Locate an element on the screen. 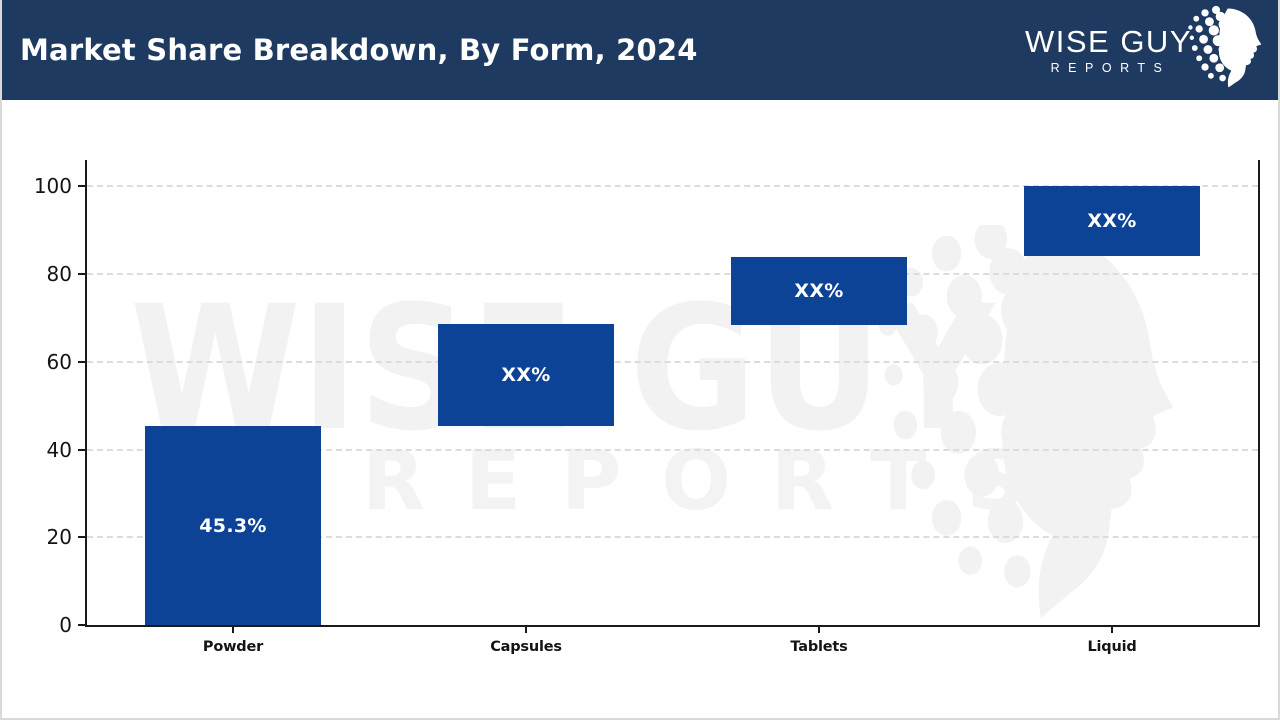 The image size is (1280, 720). x-axis-label-liquid: Liquid is located at coordinates (1112, 647).